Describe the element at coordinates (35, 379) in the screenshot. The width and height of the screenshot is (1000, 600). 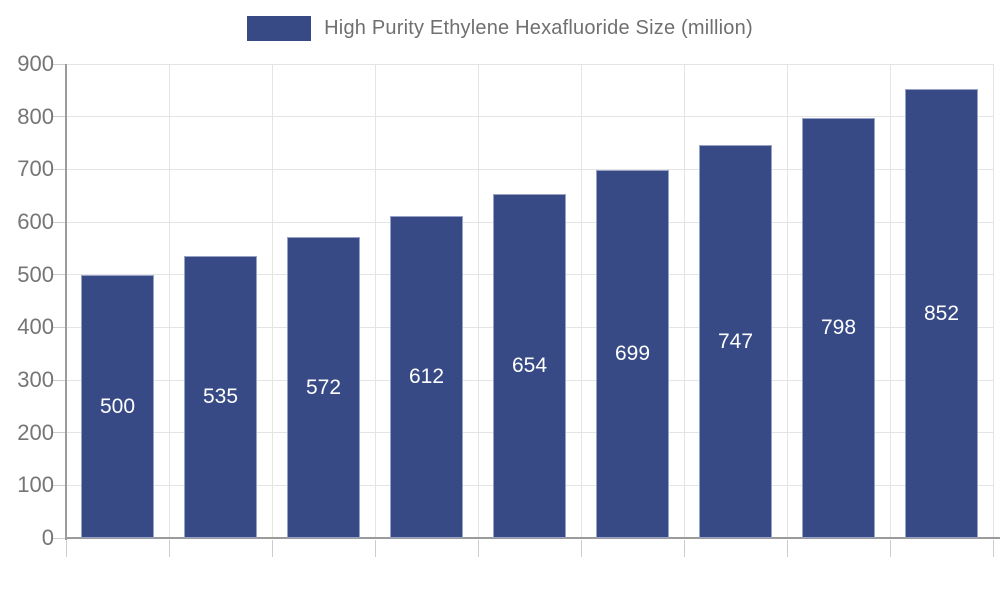
I see `y-tick-label: 300` at that location.